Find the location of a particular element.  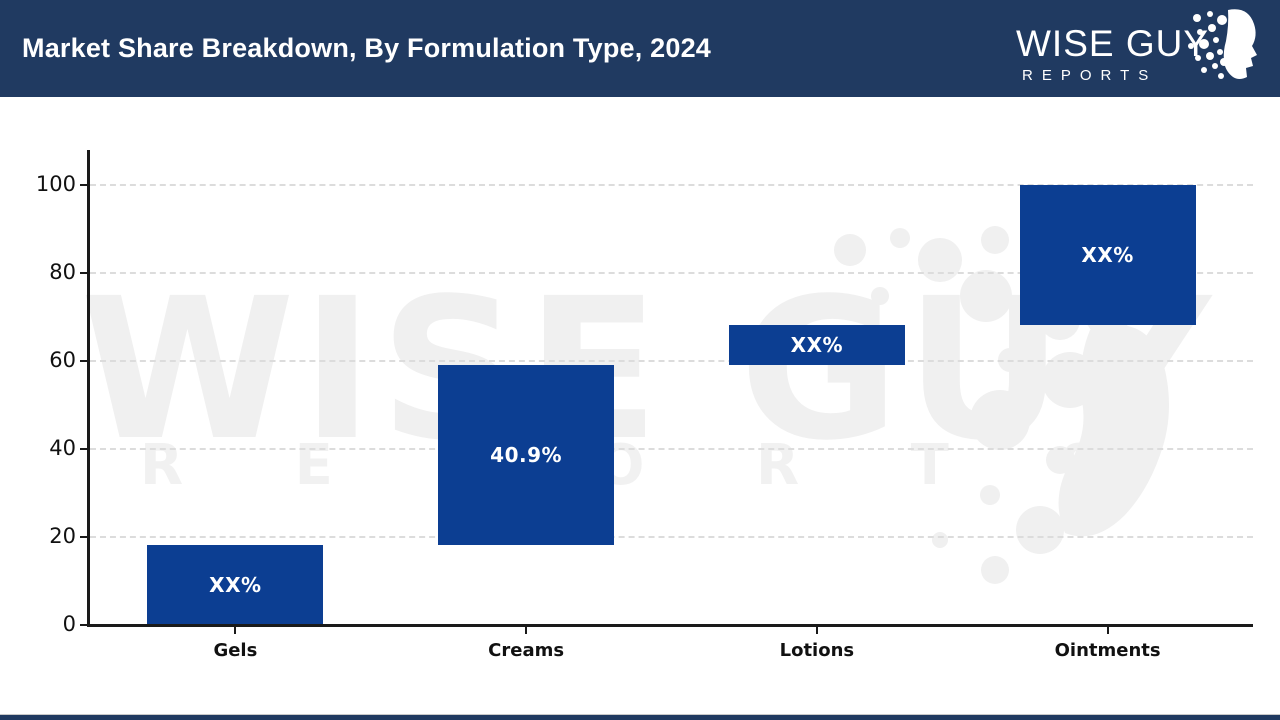

y-axis-tick-label: 0 is located at coordinates (69, 624).